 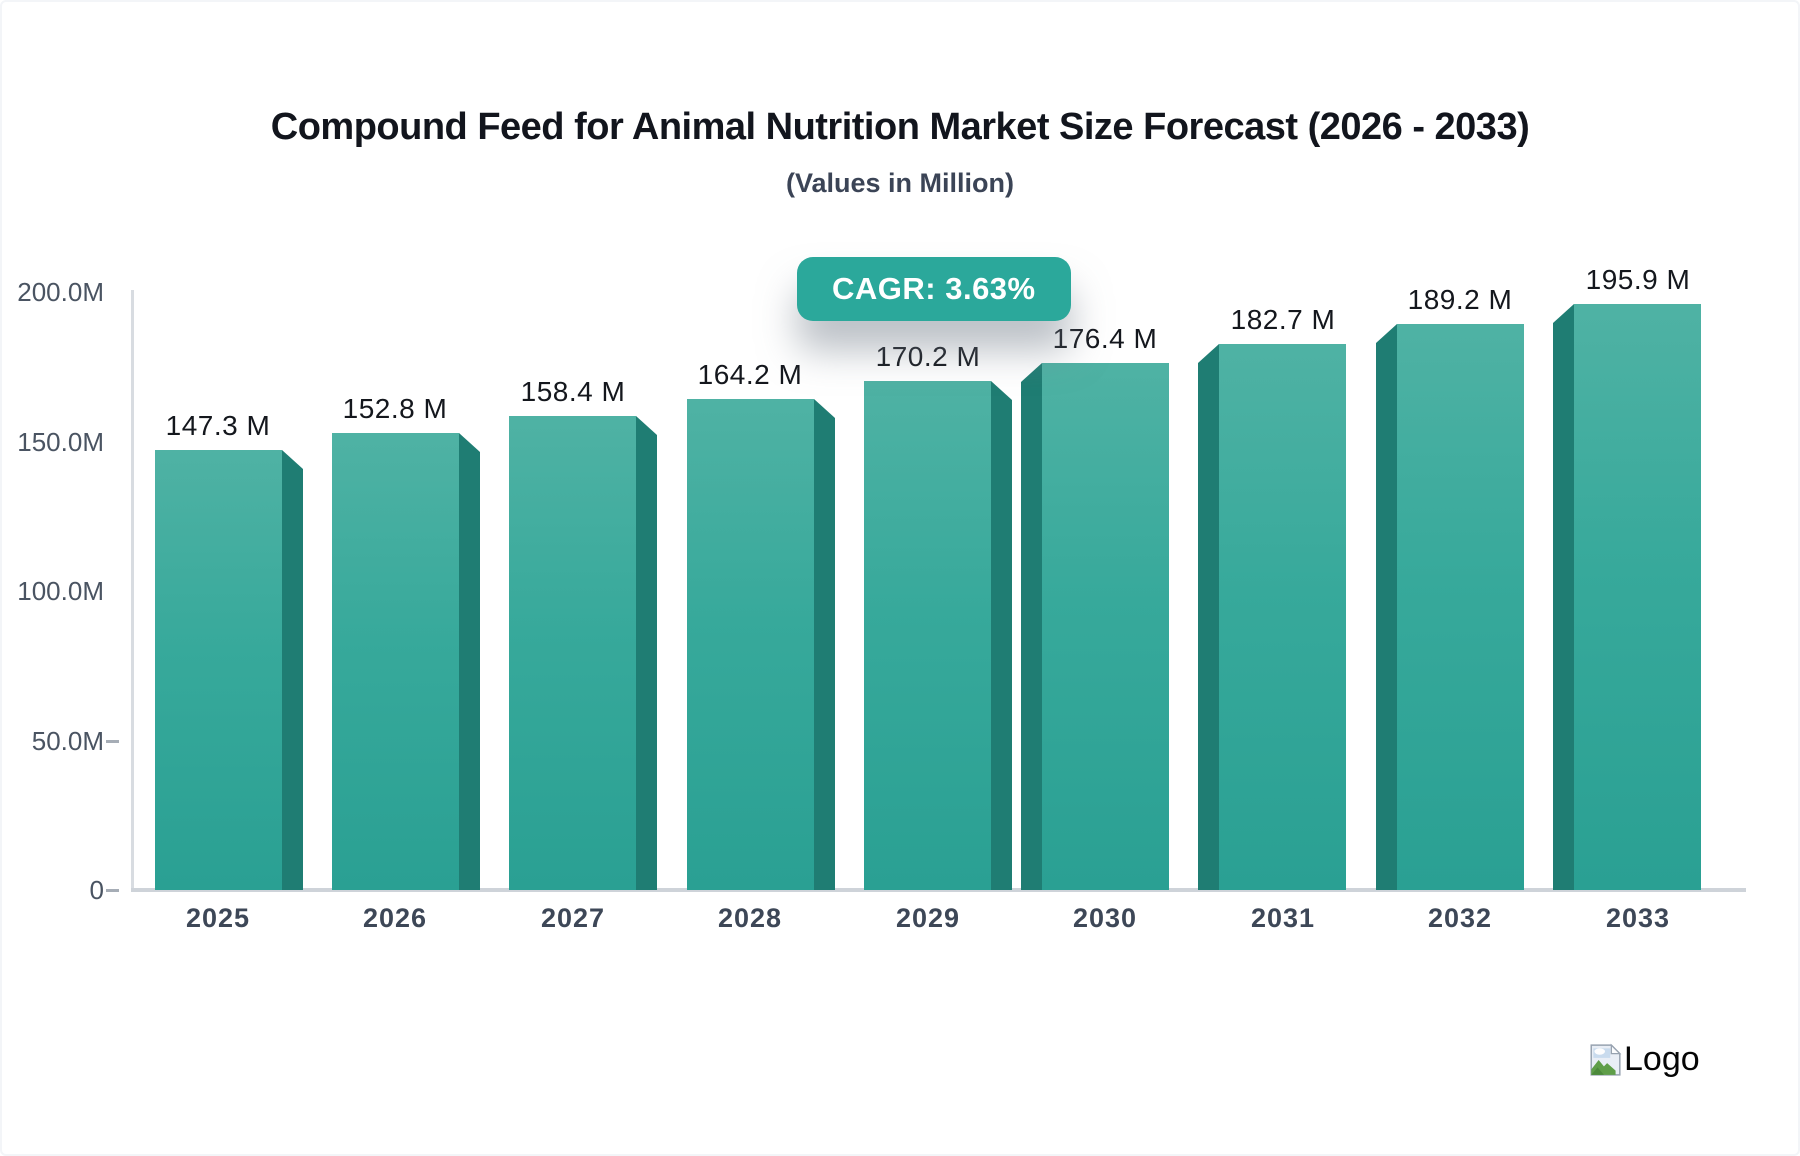 What do you see at coordinates (1386, 607) in the screenshot?
I see `bar-side-2032` at bounding box center [1386, 607].